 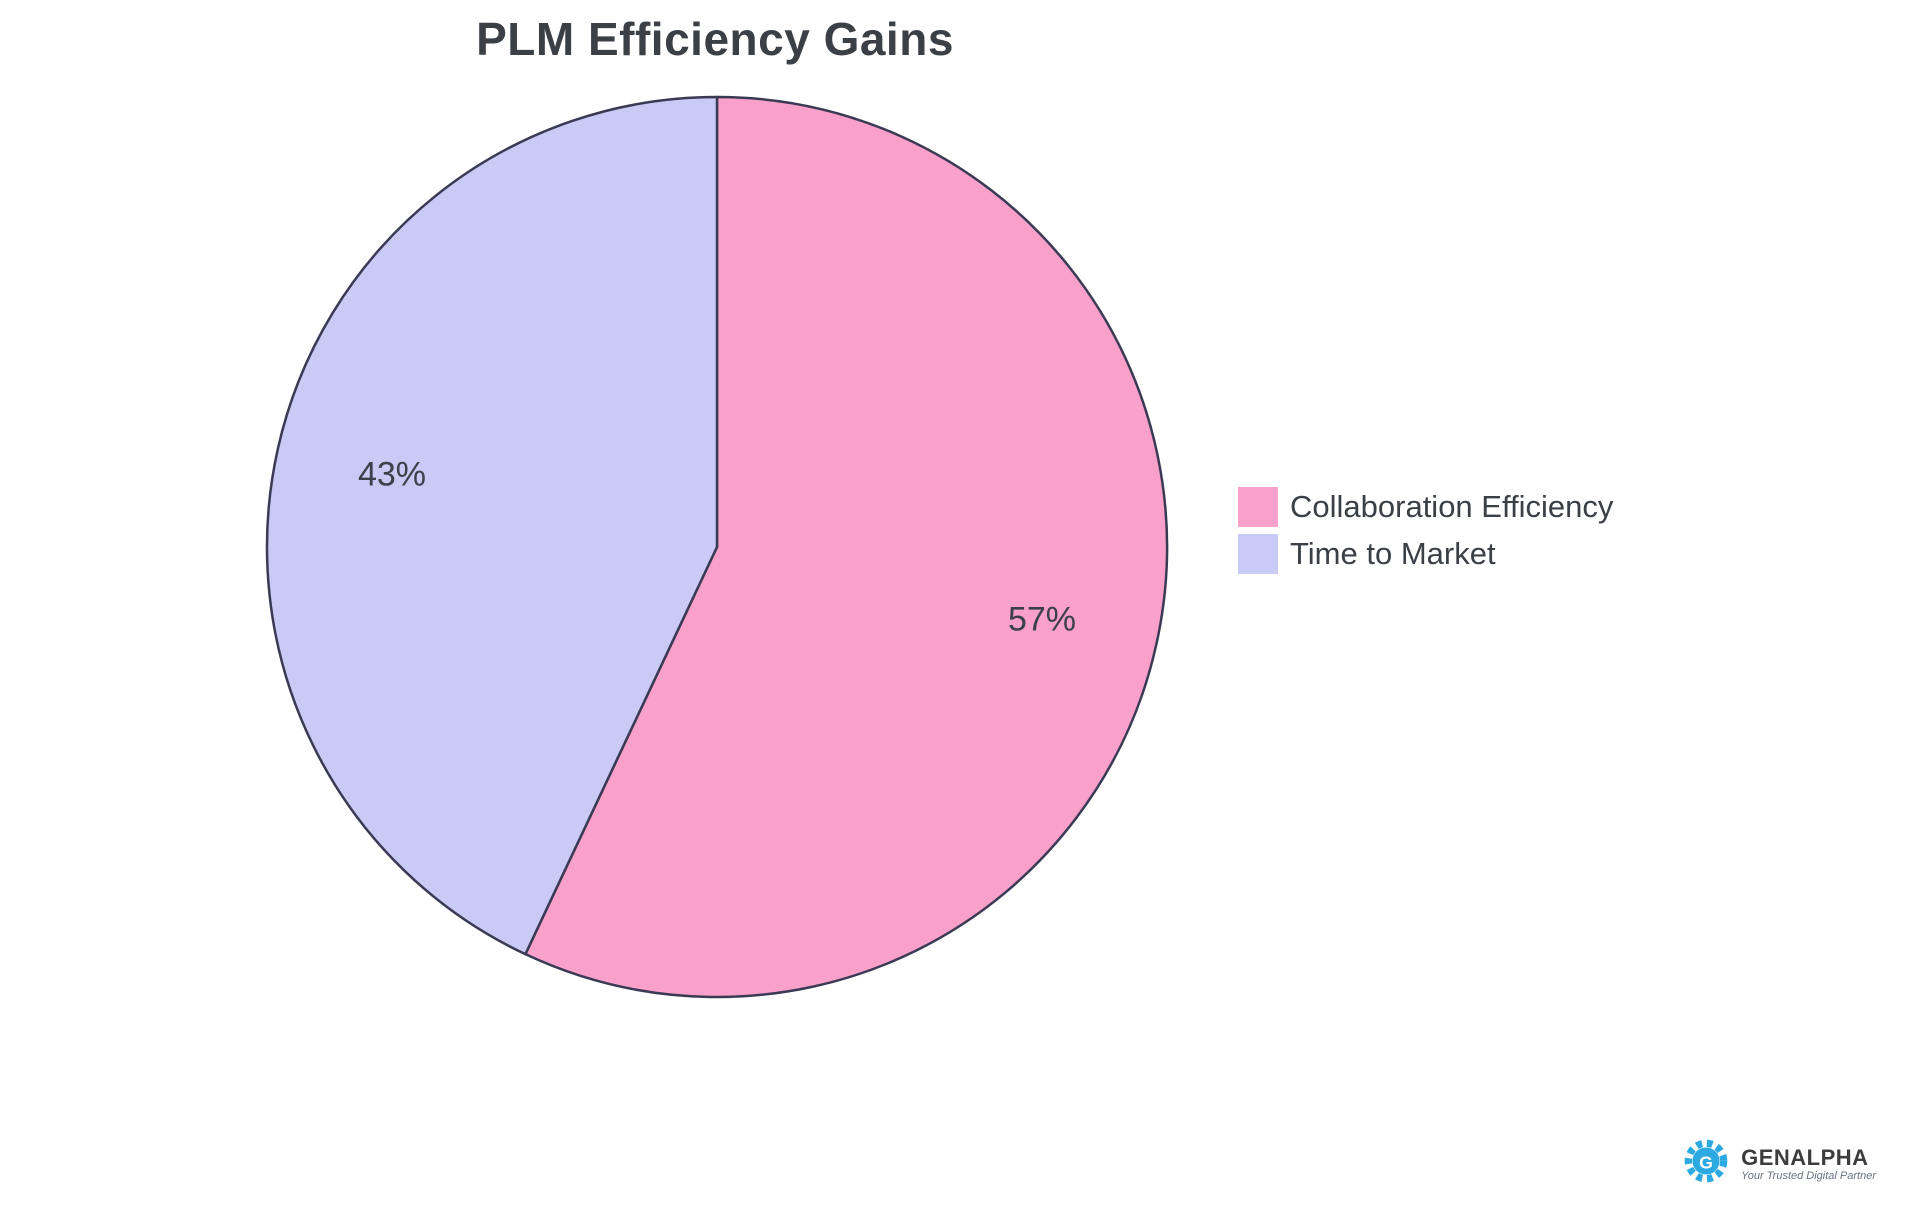 What do you see at coordinates (1805, 1157) in the screenshot?
I see `brand-name: GENALPHA` at bounding box center [1805, 1157].